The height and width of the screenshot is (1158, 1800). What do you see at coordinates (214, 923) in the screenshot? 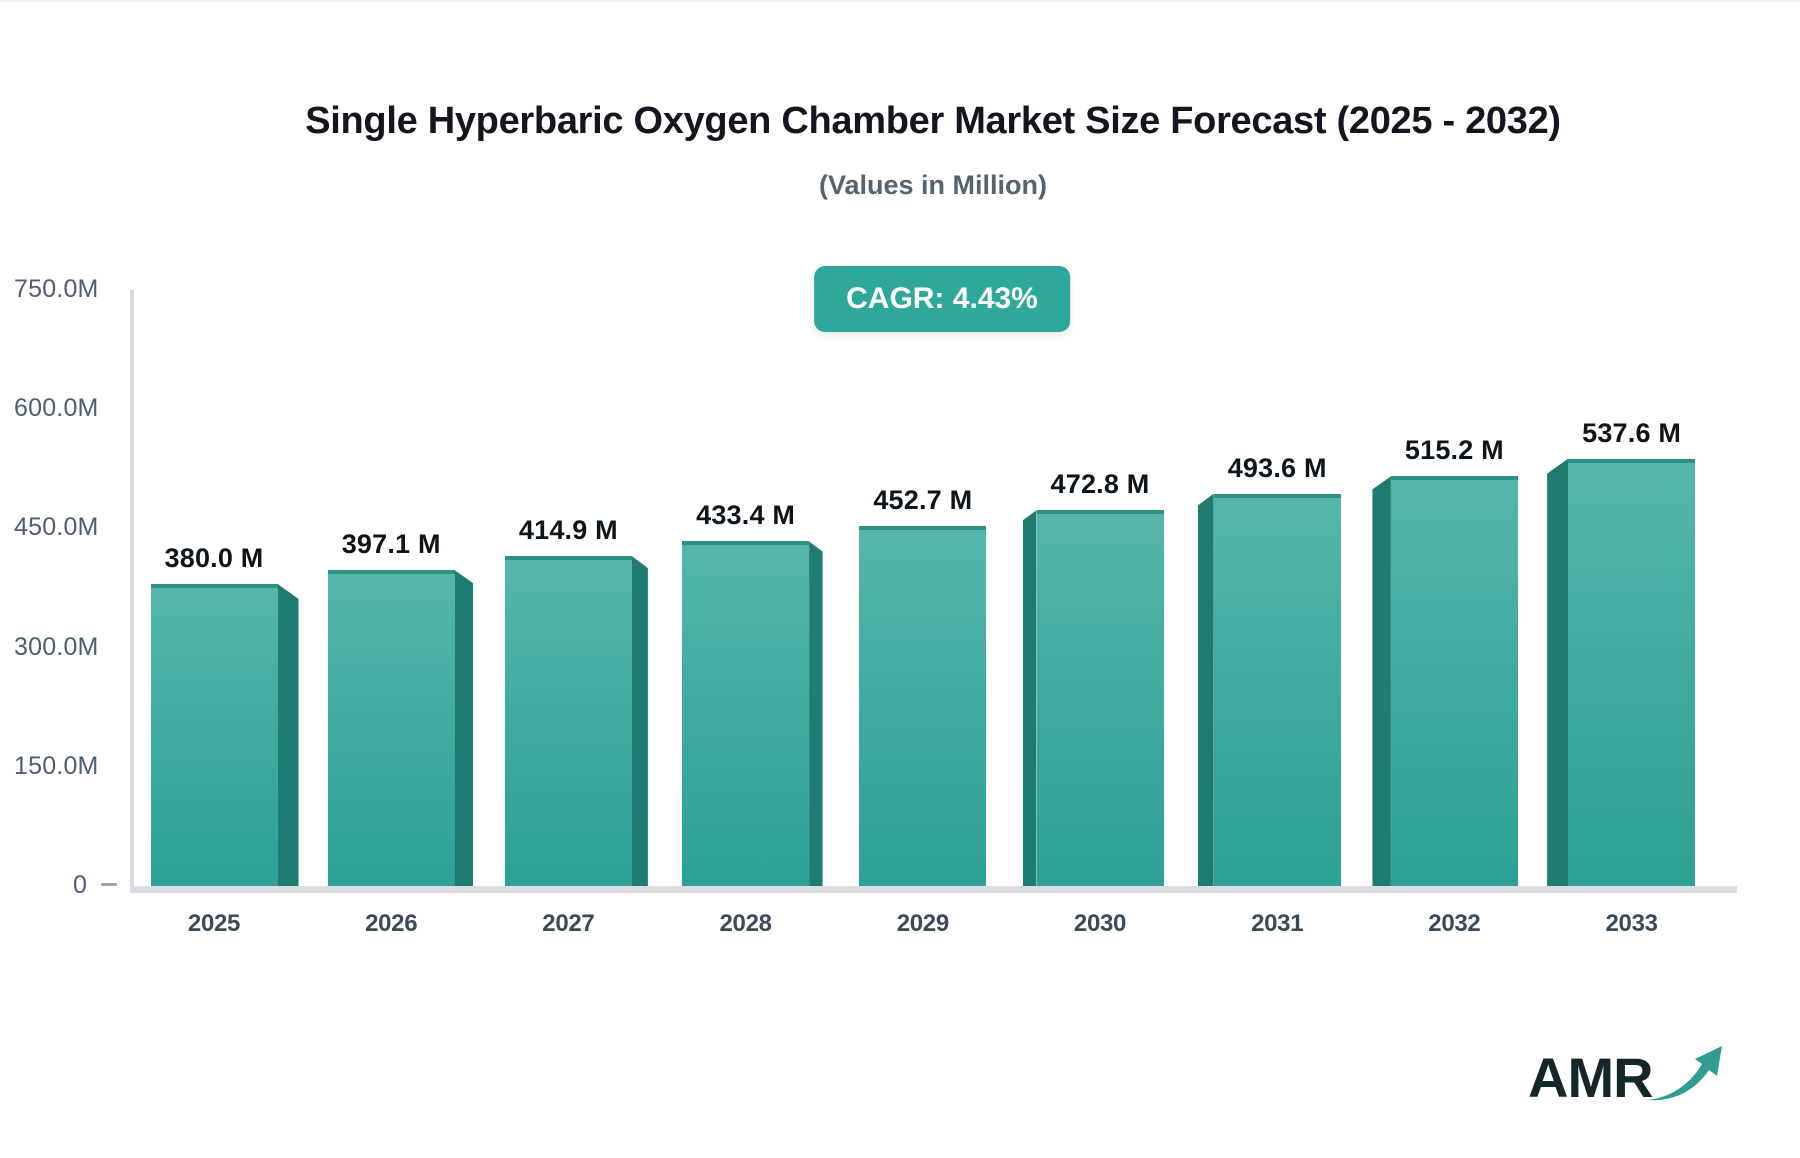
I see `x-tick-label: 2025` at bounding box center [214, 923].